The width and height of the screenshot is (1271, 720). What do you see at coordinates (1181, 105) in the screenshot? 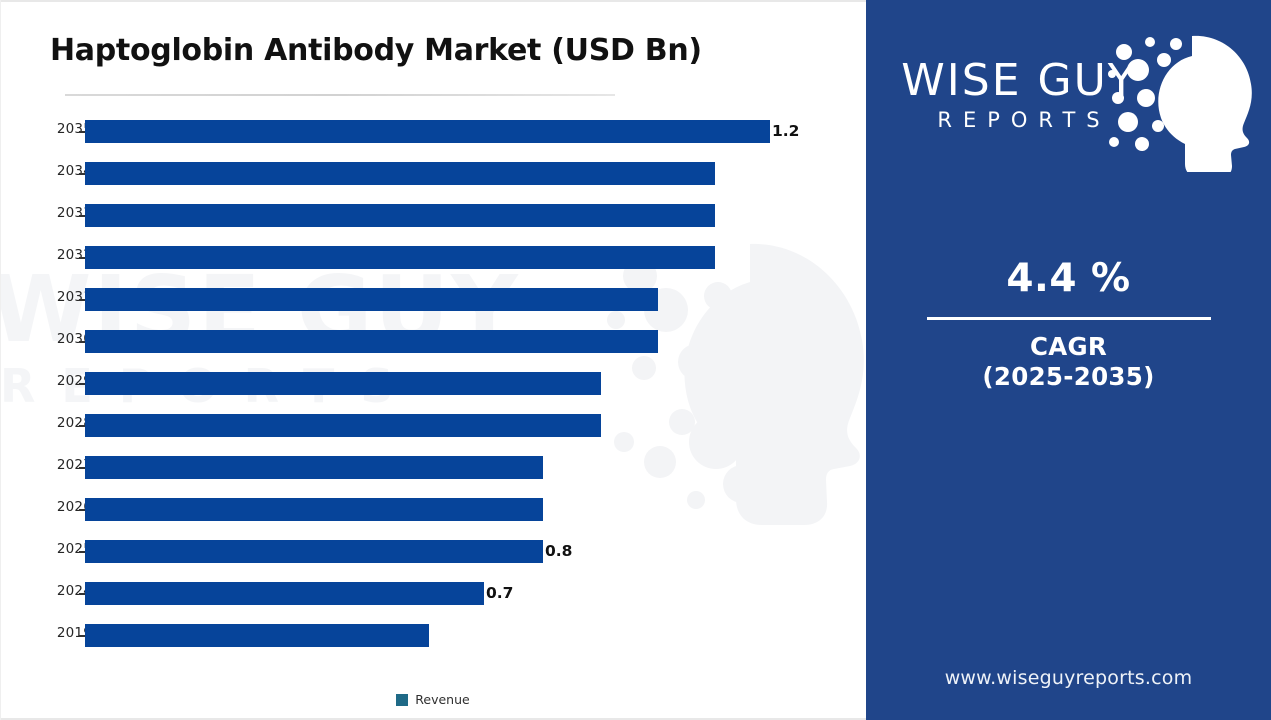
I see `logo-head-icon` at bounding box center [1181, 105].